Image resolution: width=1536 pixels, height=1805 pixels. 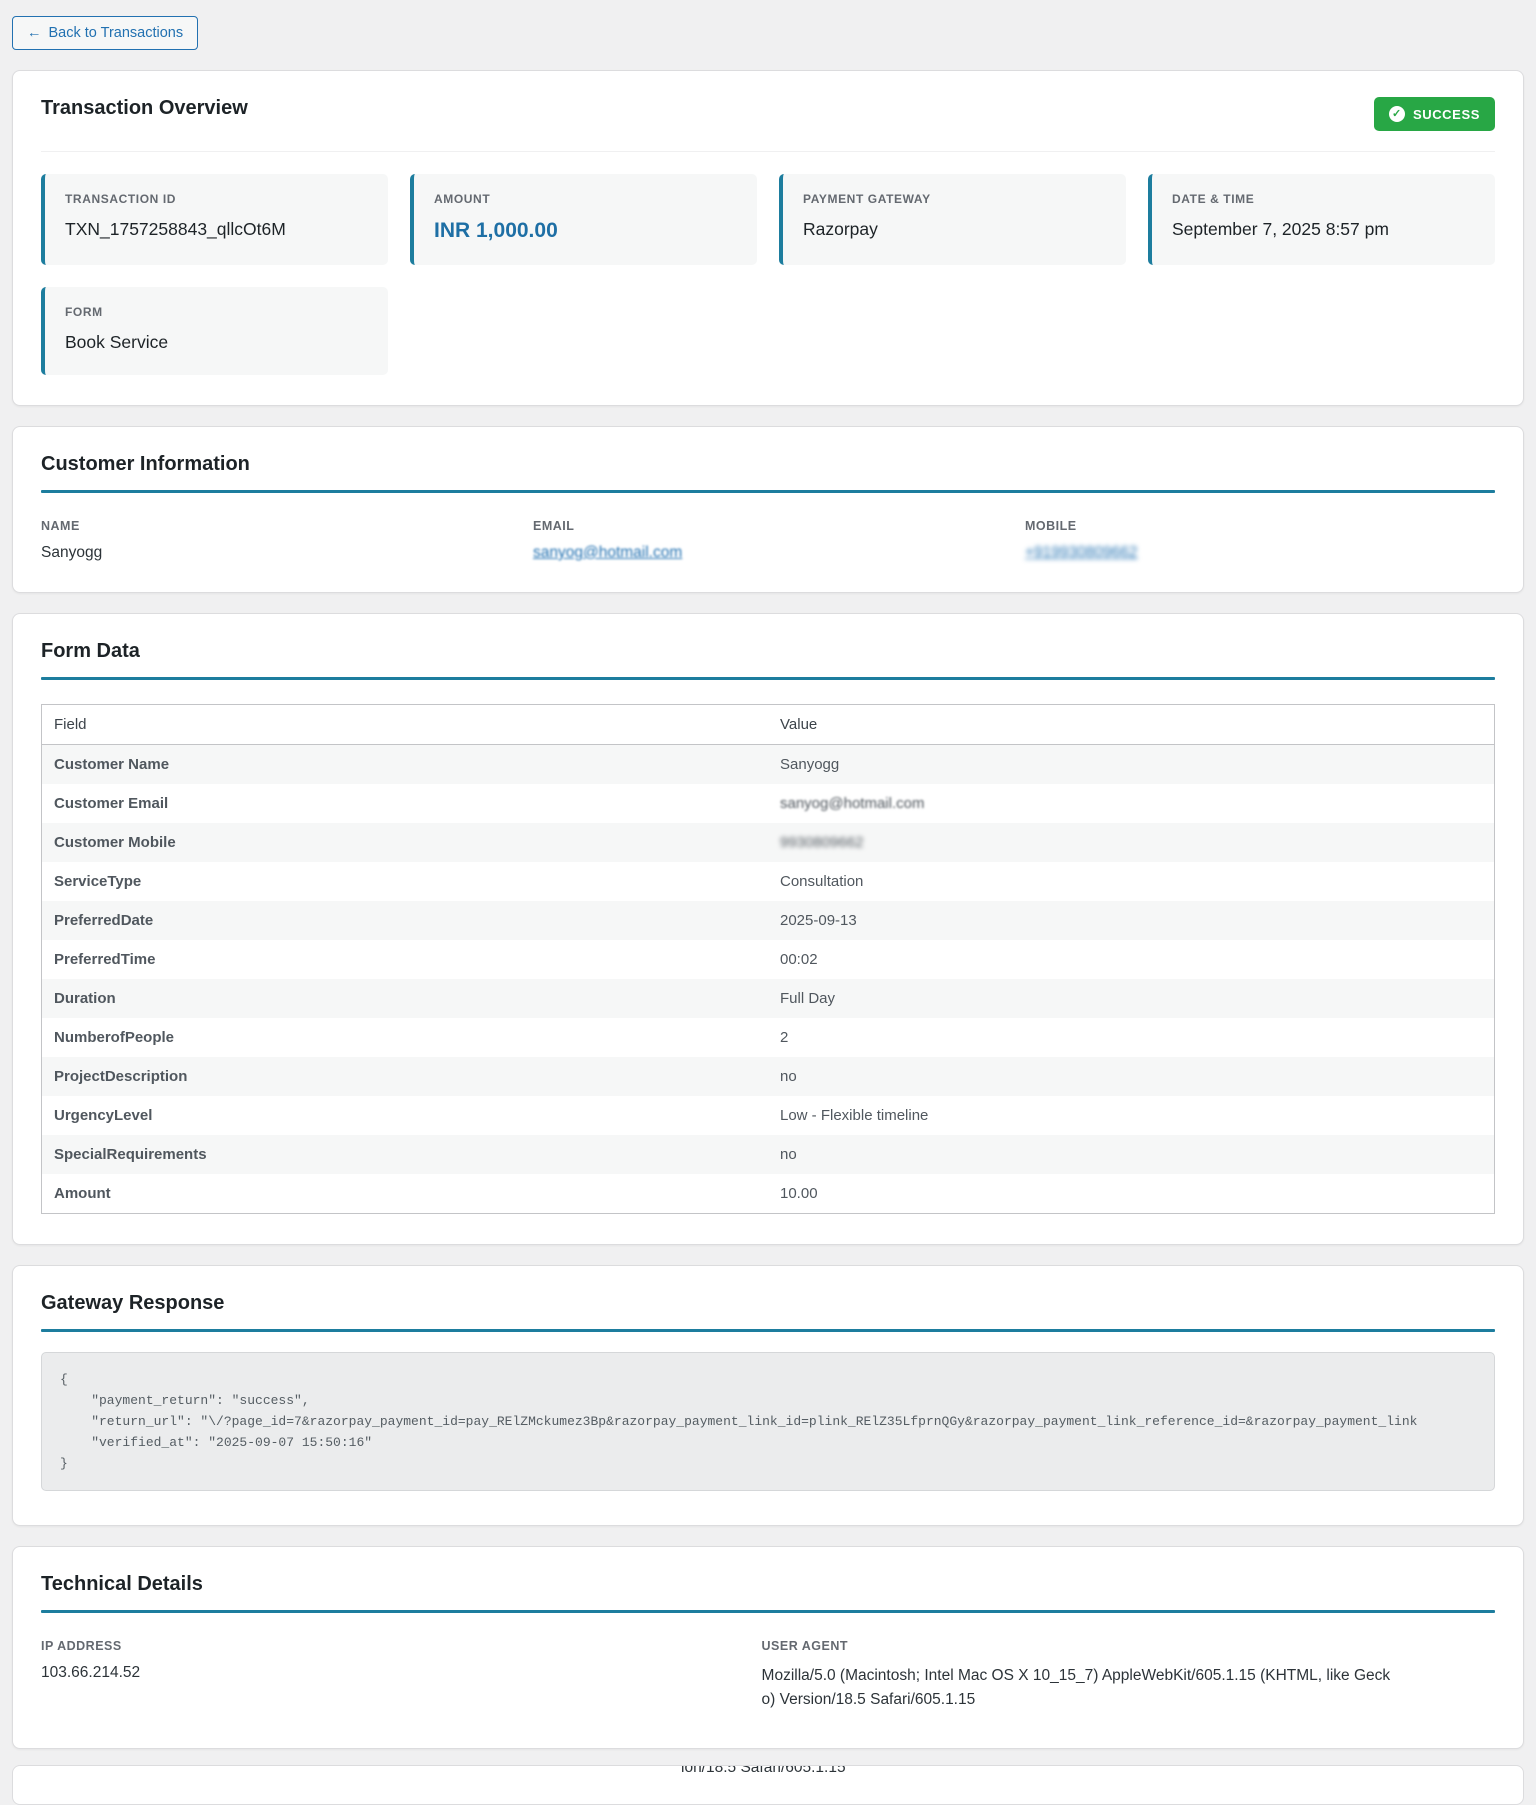 What do you see at coordinates (867, 199) in the screenshot?
I see `stat-label: PAYMENT GATEWAY` at bounding box center [867, 199].